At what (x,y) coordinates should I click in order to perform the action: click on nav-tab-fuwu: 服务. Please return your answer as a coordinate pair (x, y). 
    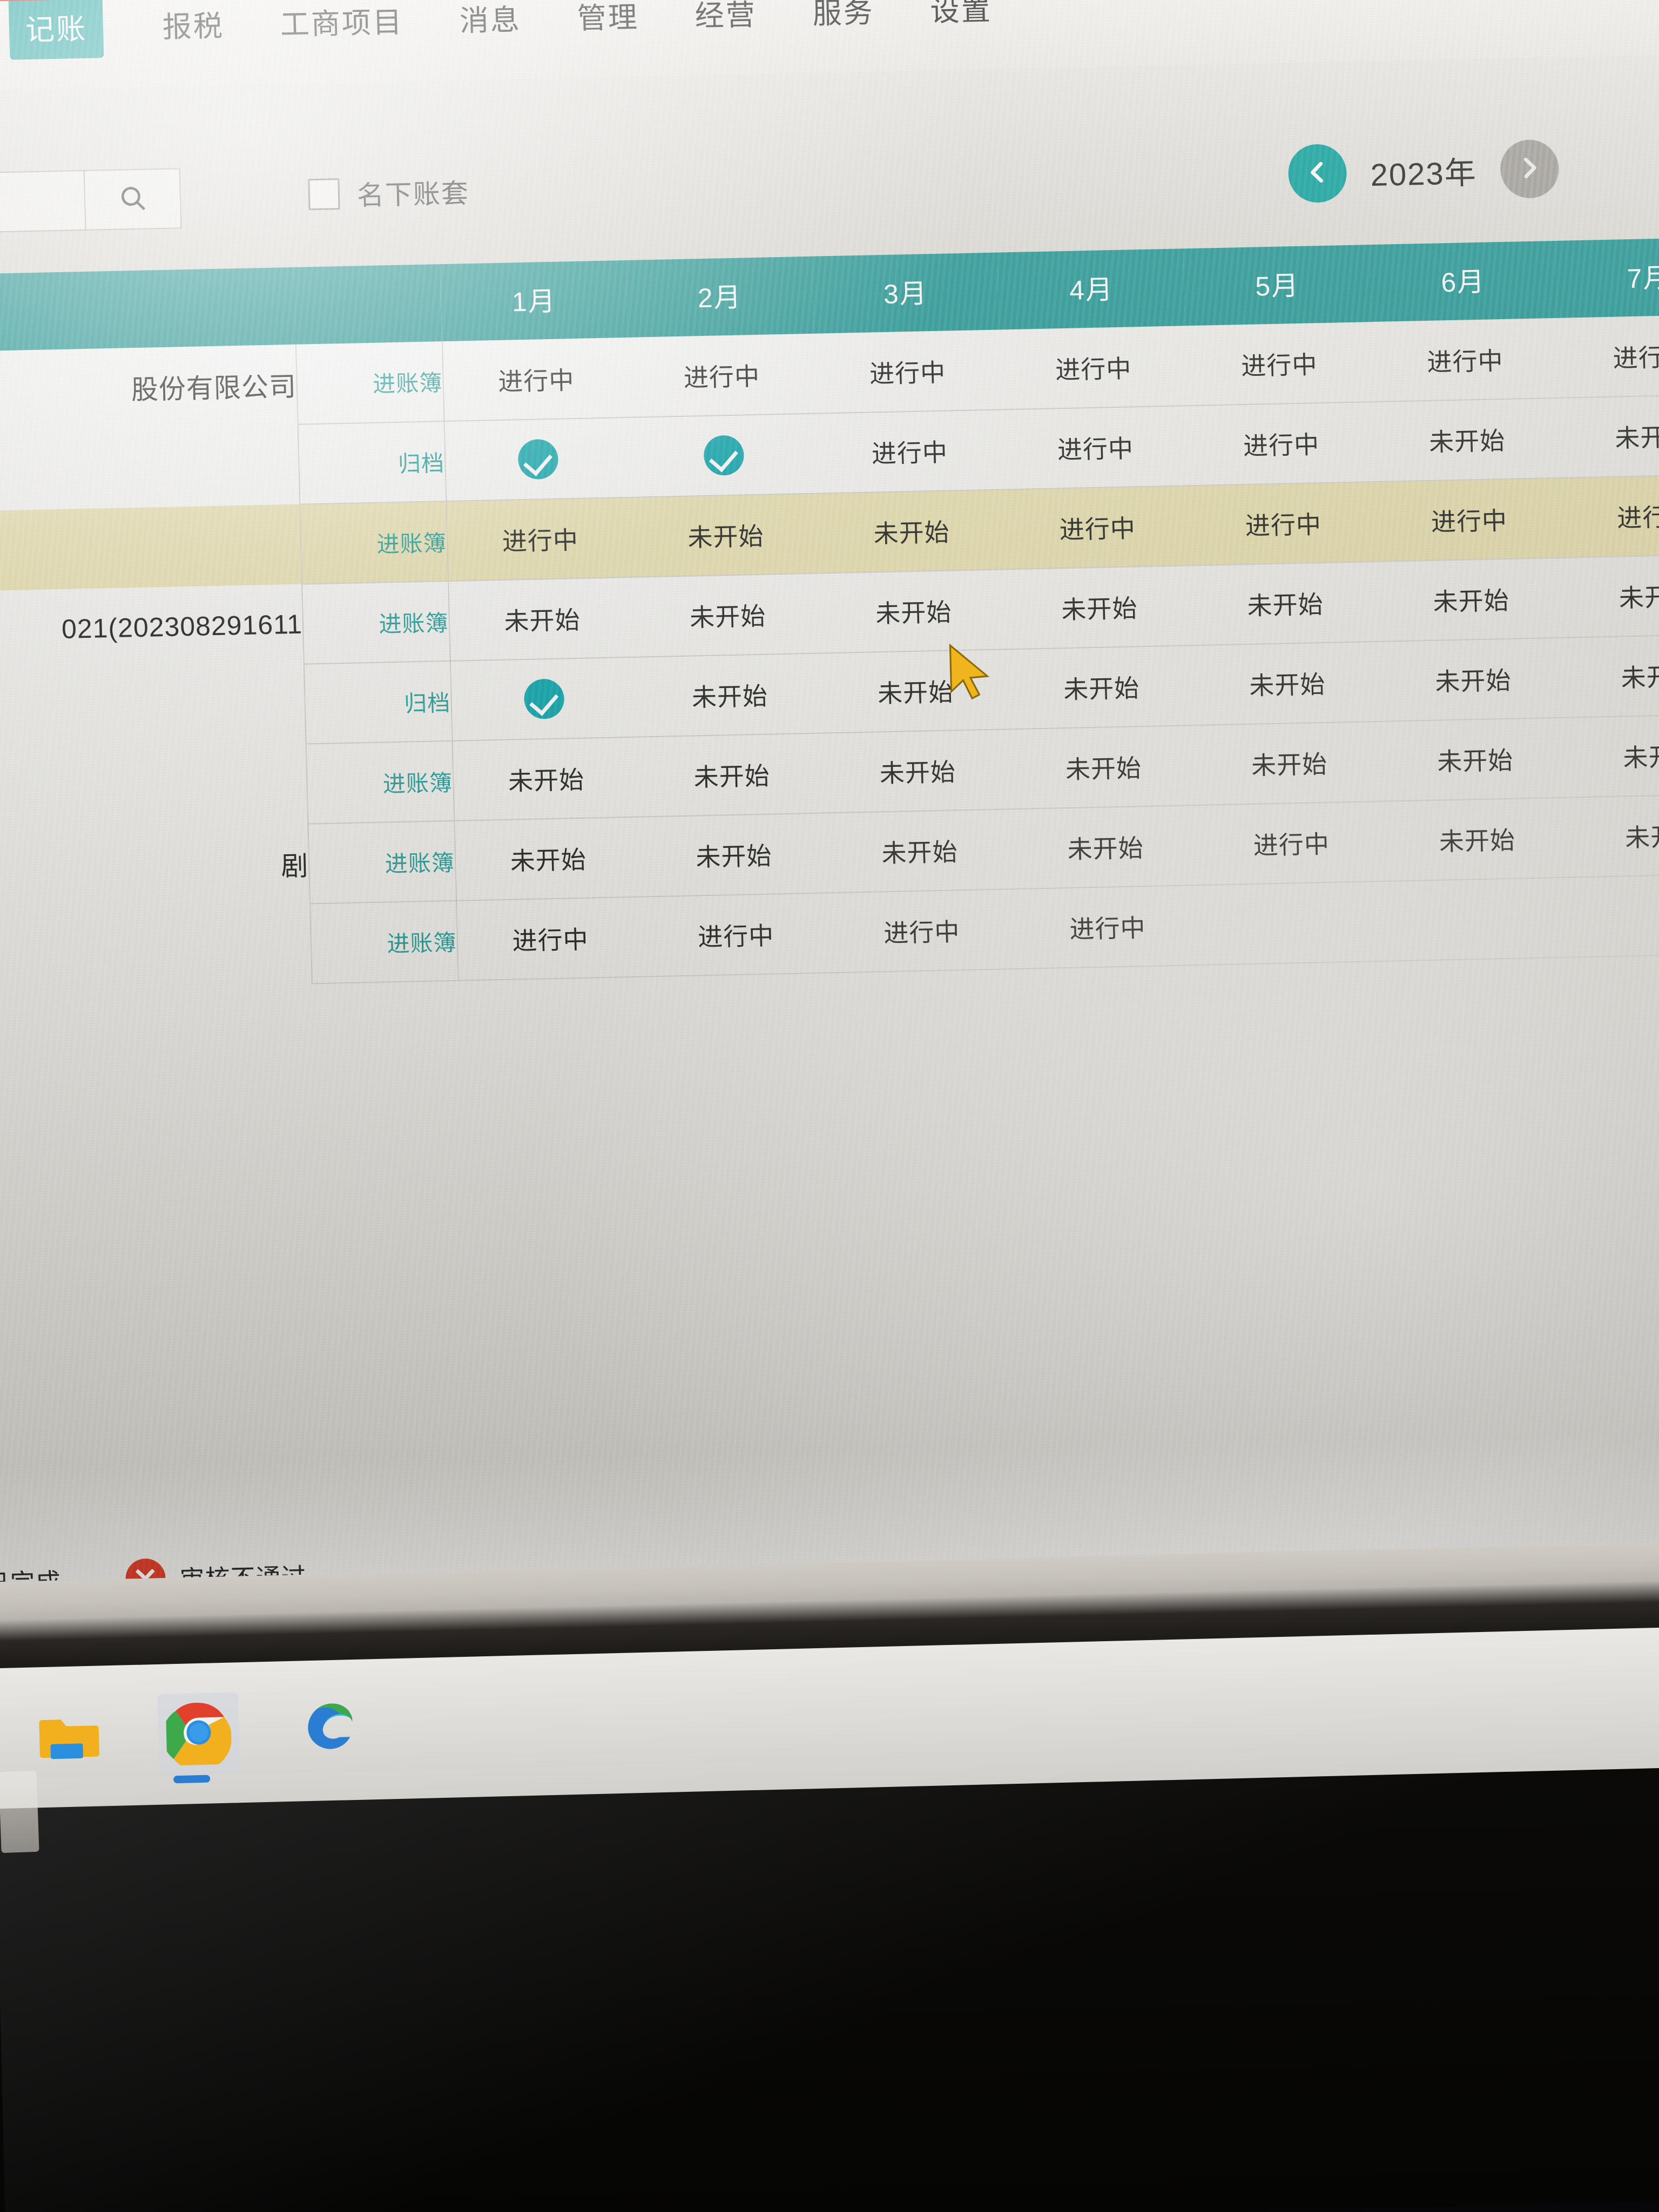
    Looking at the image, I should click on (843, 15).